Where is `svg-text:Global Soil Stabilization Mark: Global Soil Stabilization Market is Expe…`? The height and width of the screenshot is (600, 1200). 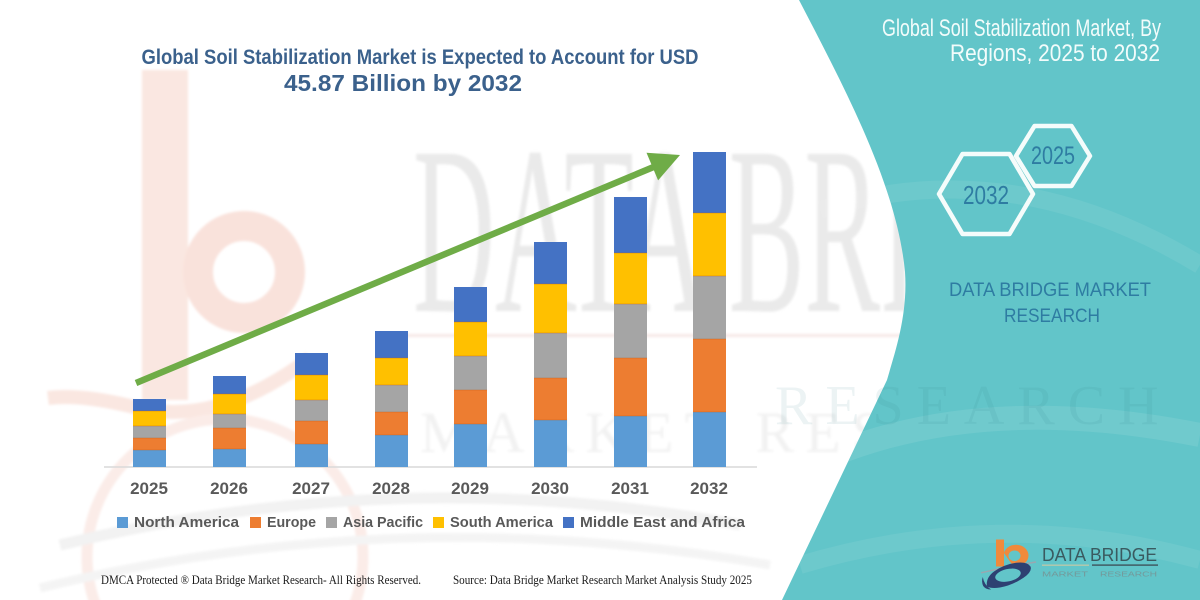
svg-text:Global Soil Stabilization Mark: Global Soil Stabilization Market is Expe… is located at coordinates (420, 57).